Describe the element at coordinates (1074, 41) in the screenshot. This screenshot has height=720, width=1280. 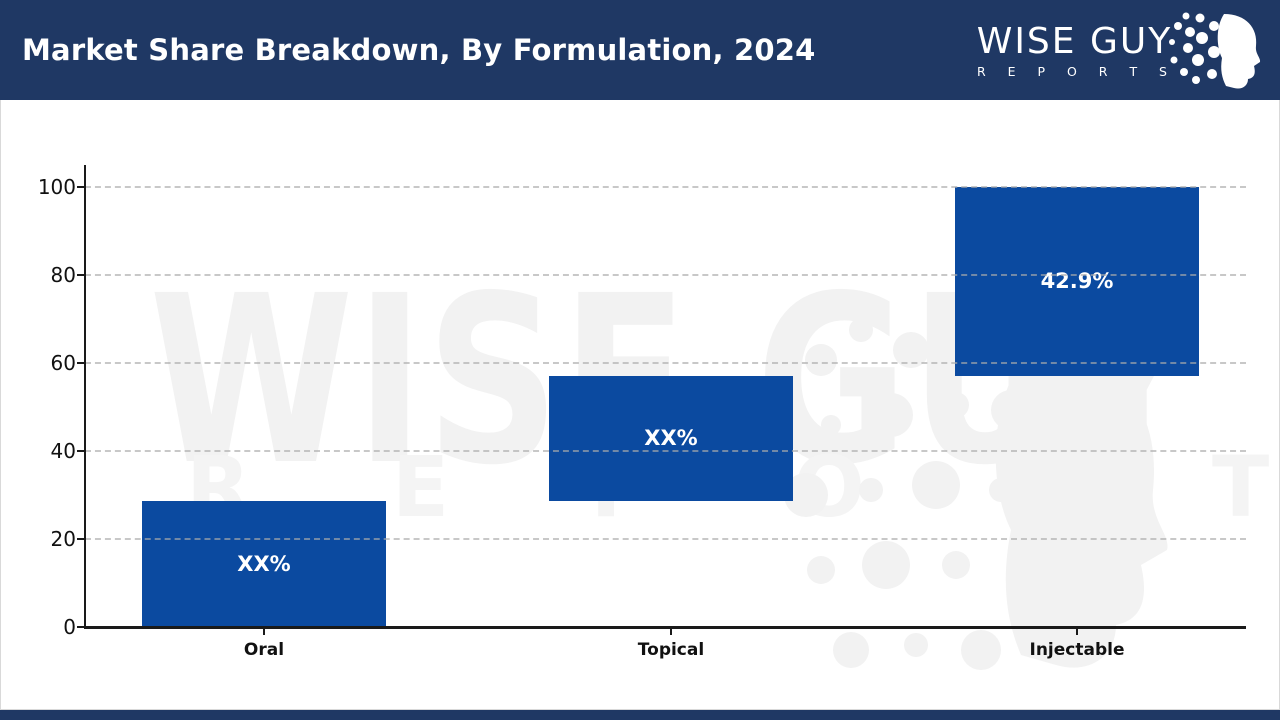
I see `logo-wordmark: WISE GUY` at that location.